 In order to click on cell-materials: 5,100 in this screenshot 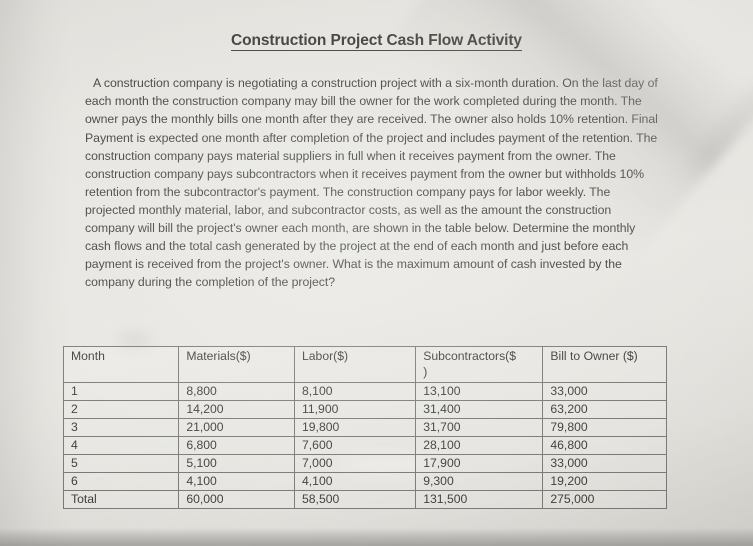, I will do `click(236, 463)`.